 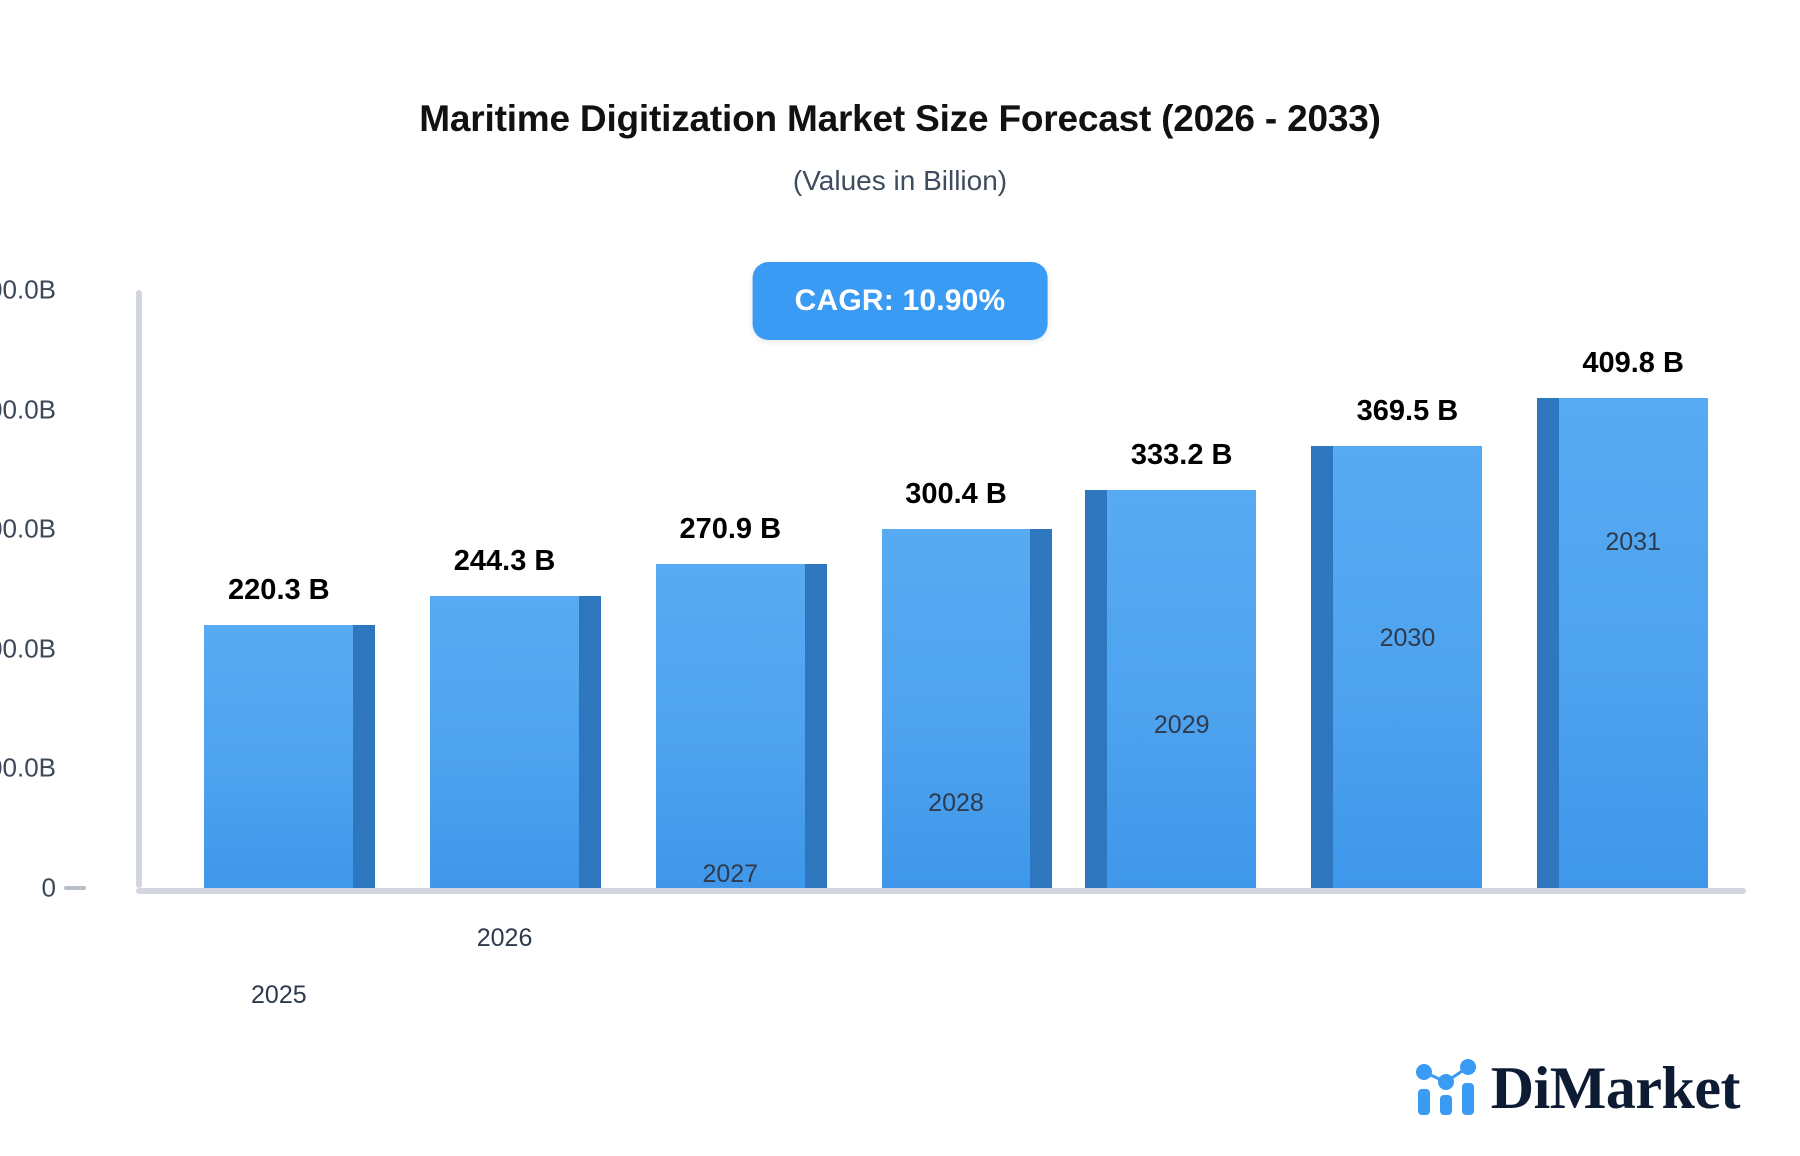 I want to click on bar-2031: 409.8 B 2031, so click(x=1622, y=617).